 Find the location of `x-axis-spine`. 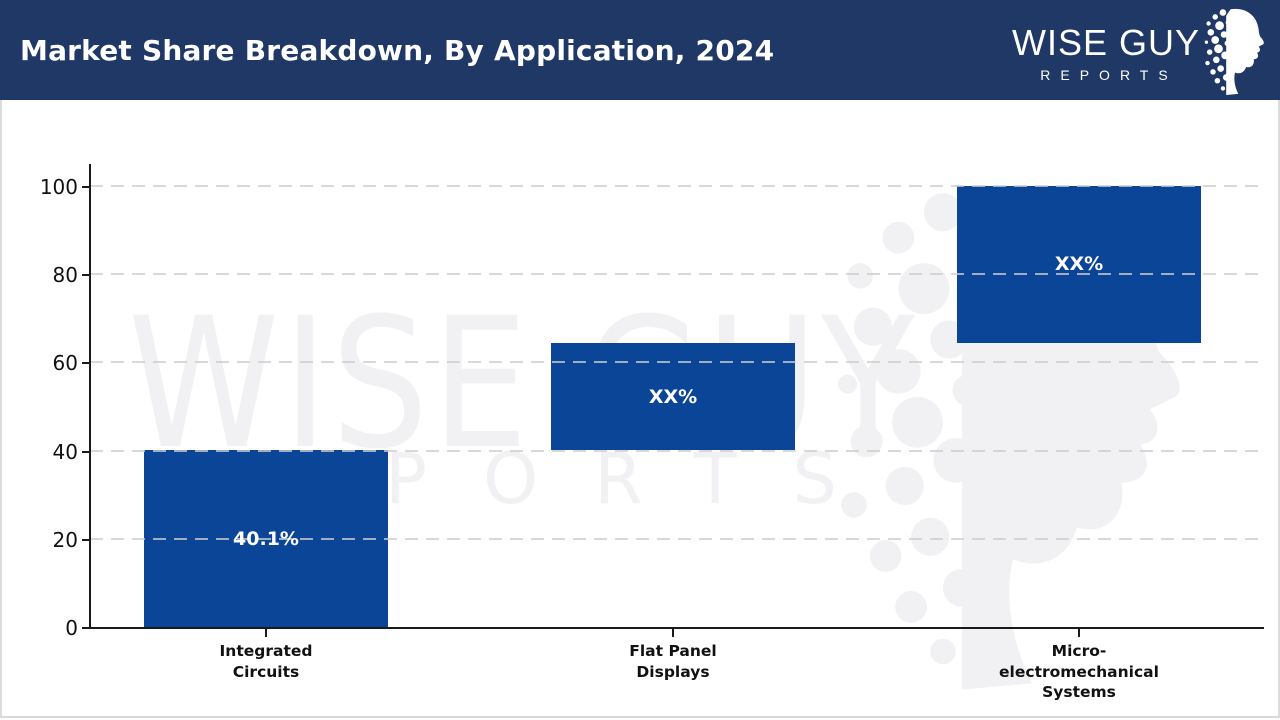

x-axis-spine is located at coordinates (674, 628).